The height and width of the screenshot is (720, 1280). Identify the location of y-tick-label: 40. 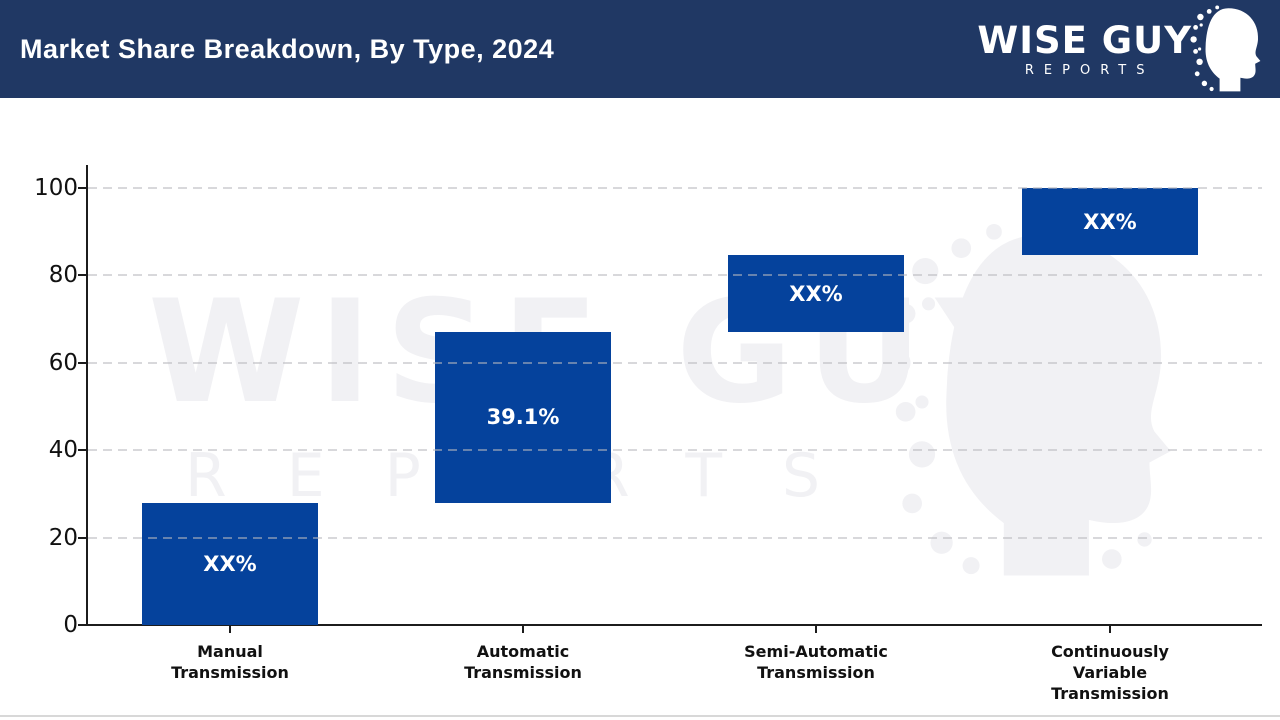
(63, 450).